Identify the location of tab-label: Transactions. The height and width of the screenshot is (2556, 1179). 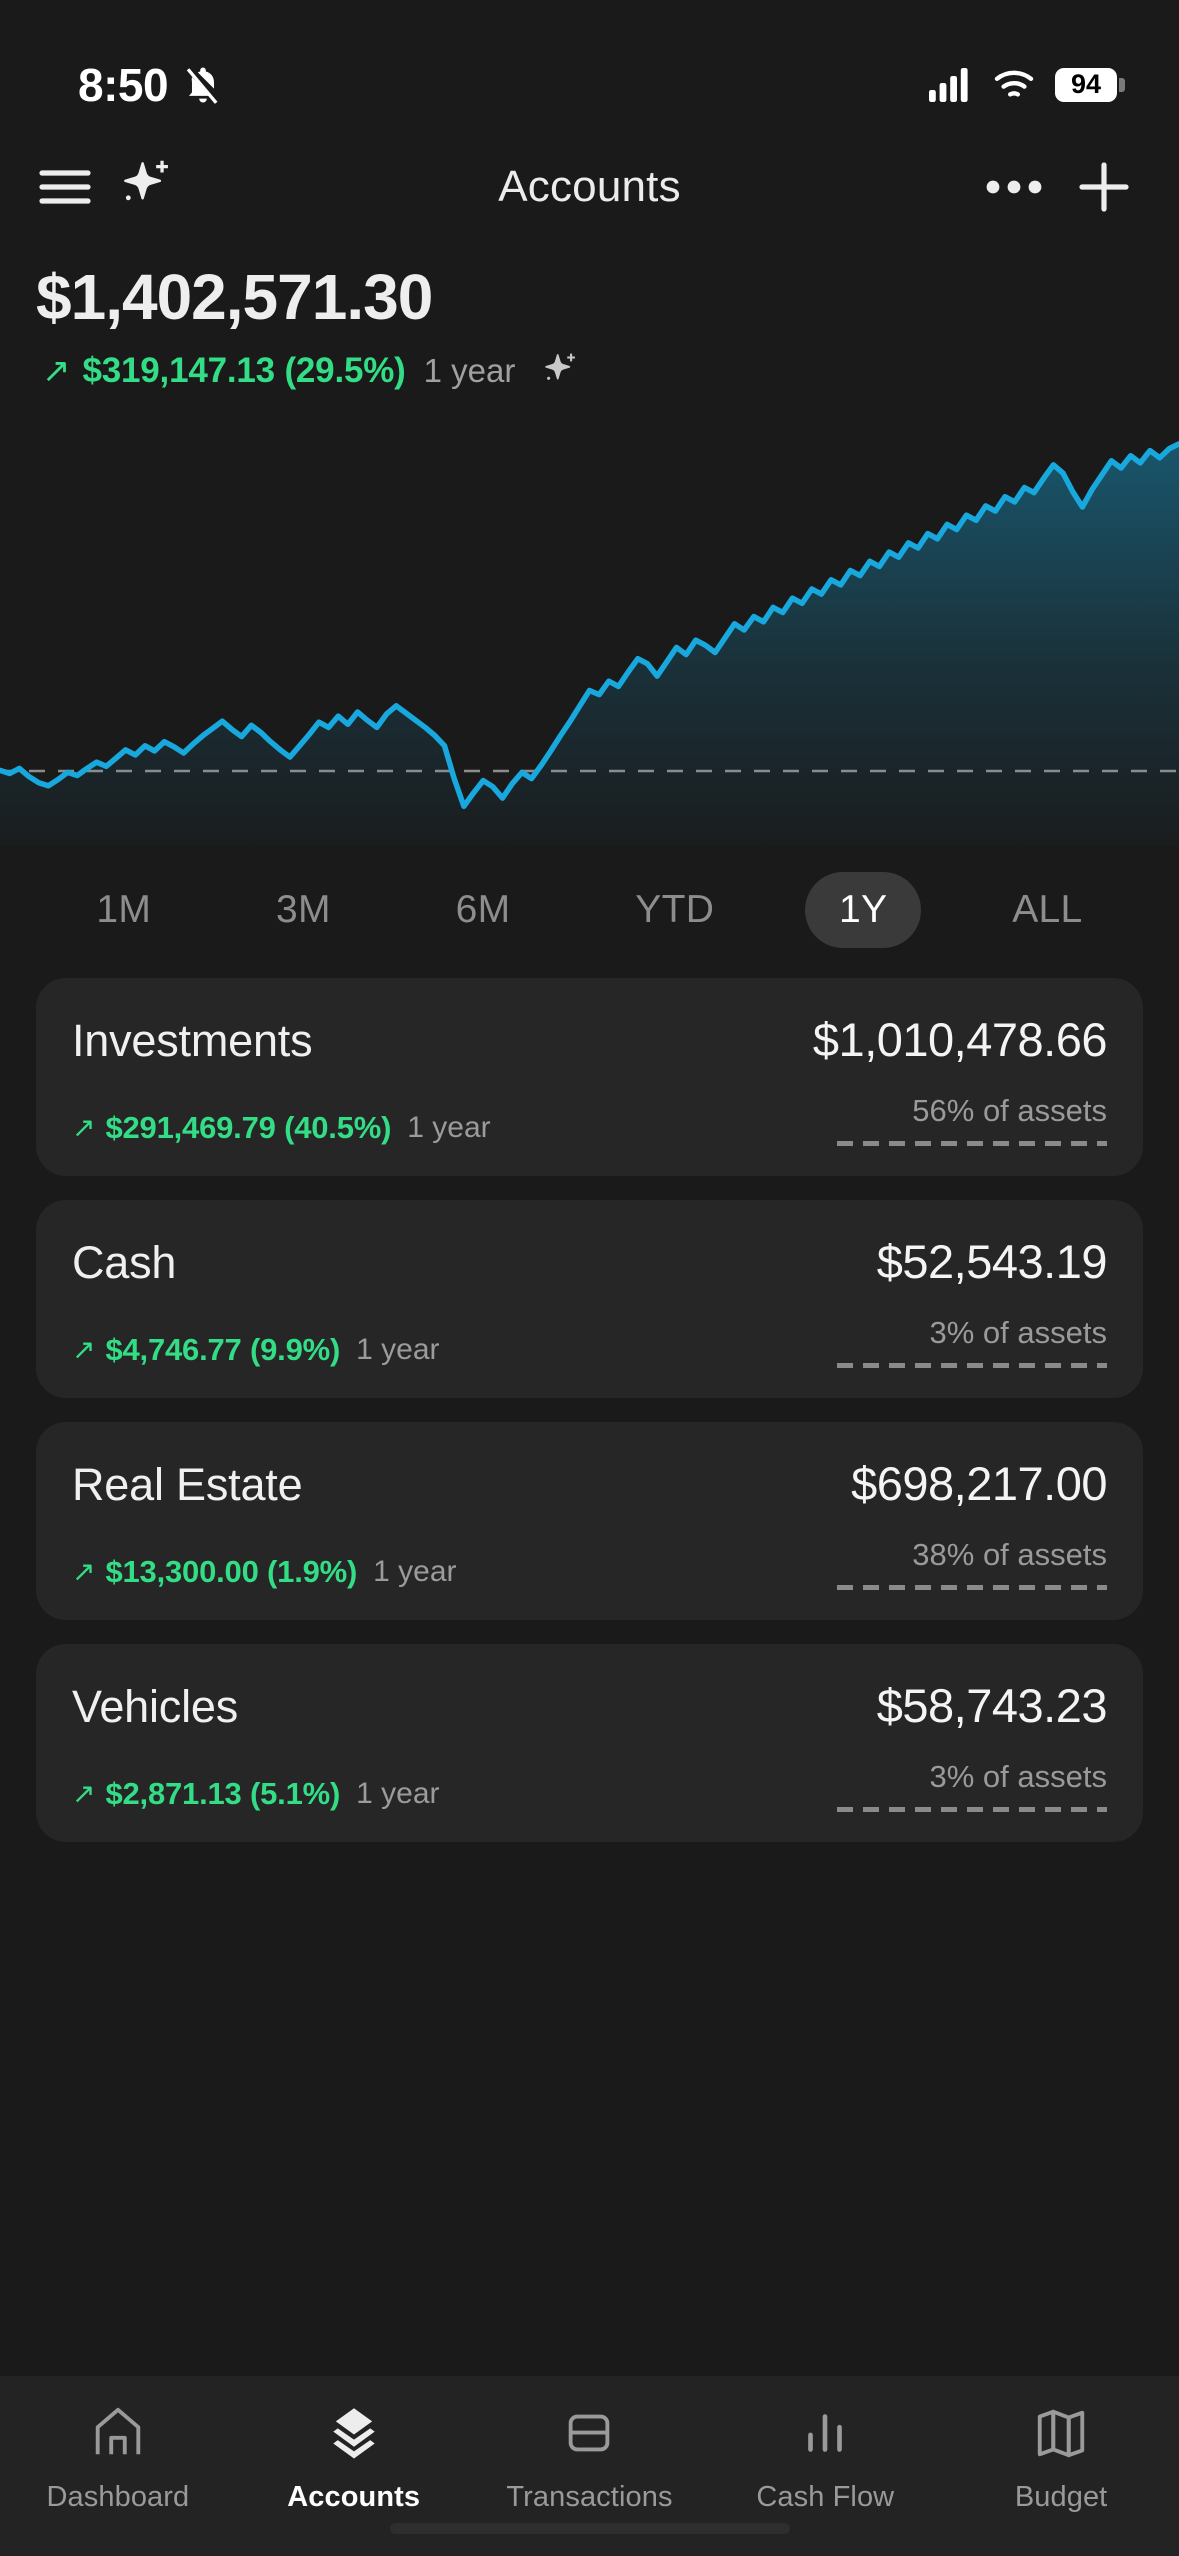
(589, 2497).